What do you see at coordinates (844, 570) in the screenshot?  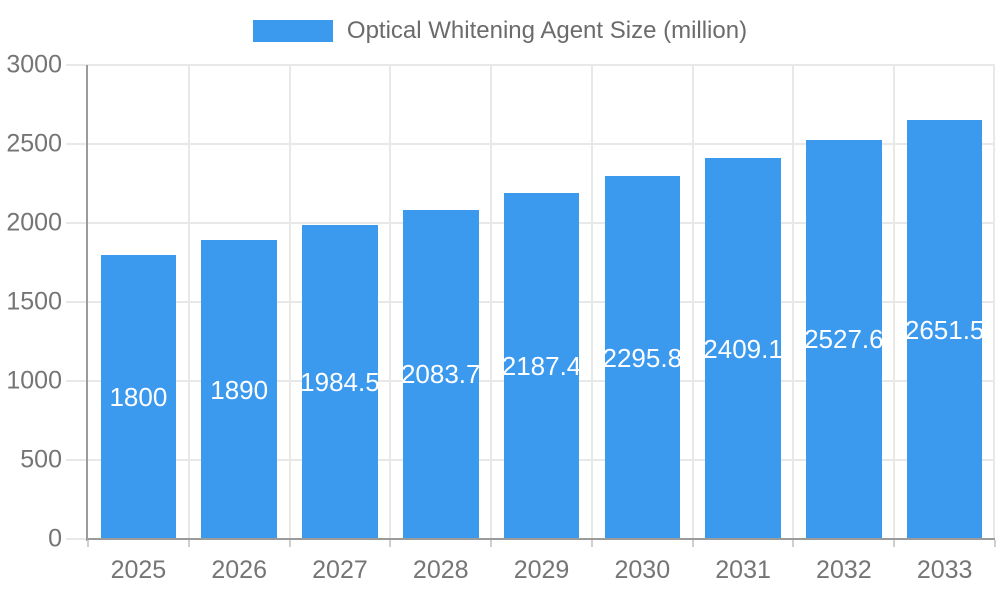 I see `x-axis-tick-label: 2032` at bounding box center [844, 570].